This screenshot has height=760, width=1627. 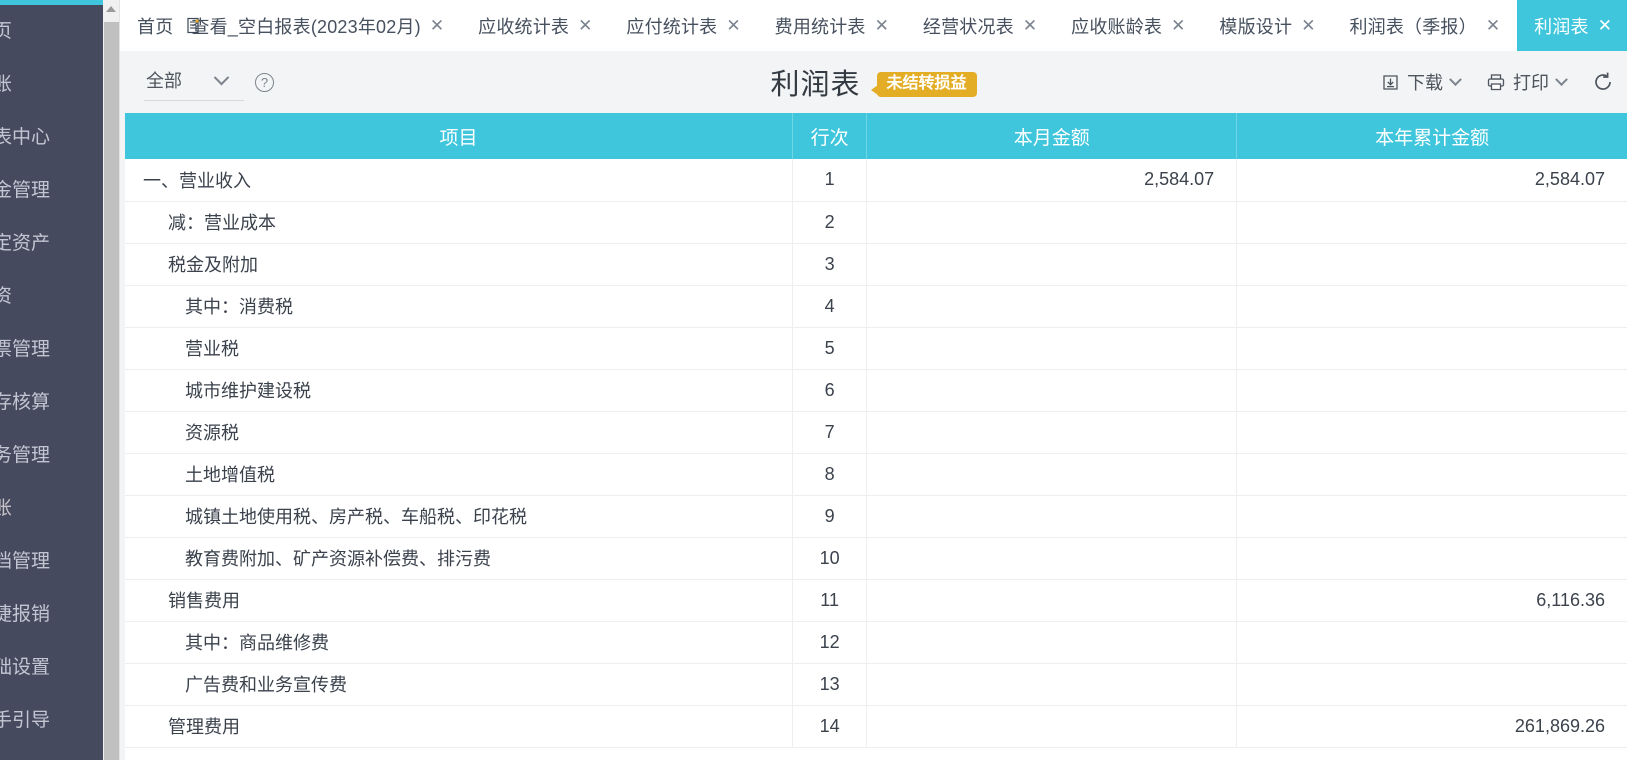 I want to click on table-row: 管理费用 14 261,869.26, so click(x=876, y=726).